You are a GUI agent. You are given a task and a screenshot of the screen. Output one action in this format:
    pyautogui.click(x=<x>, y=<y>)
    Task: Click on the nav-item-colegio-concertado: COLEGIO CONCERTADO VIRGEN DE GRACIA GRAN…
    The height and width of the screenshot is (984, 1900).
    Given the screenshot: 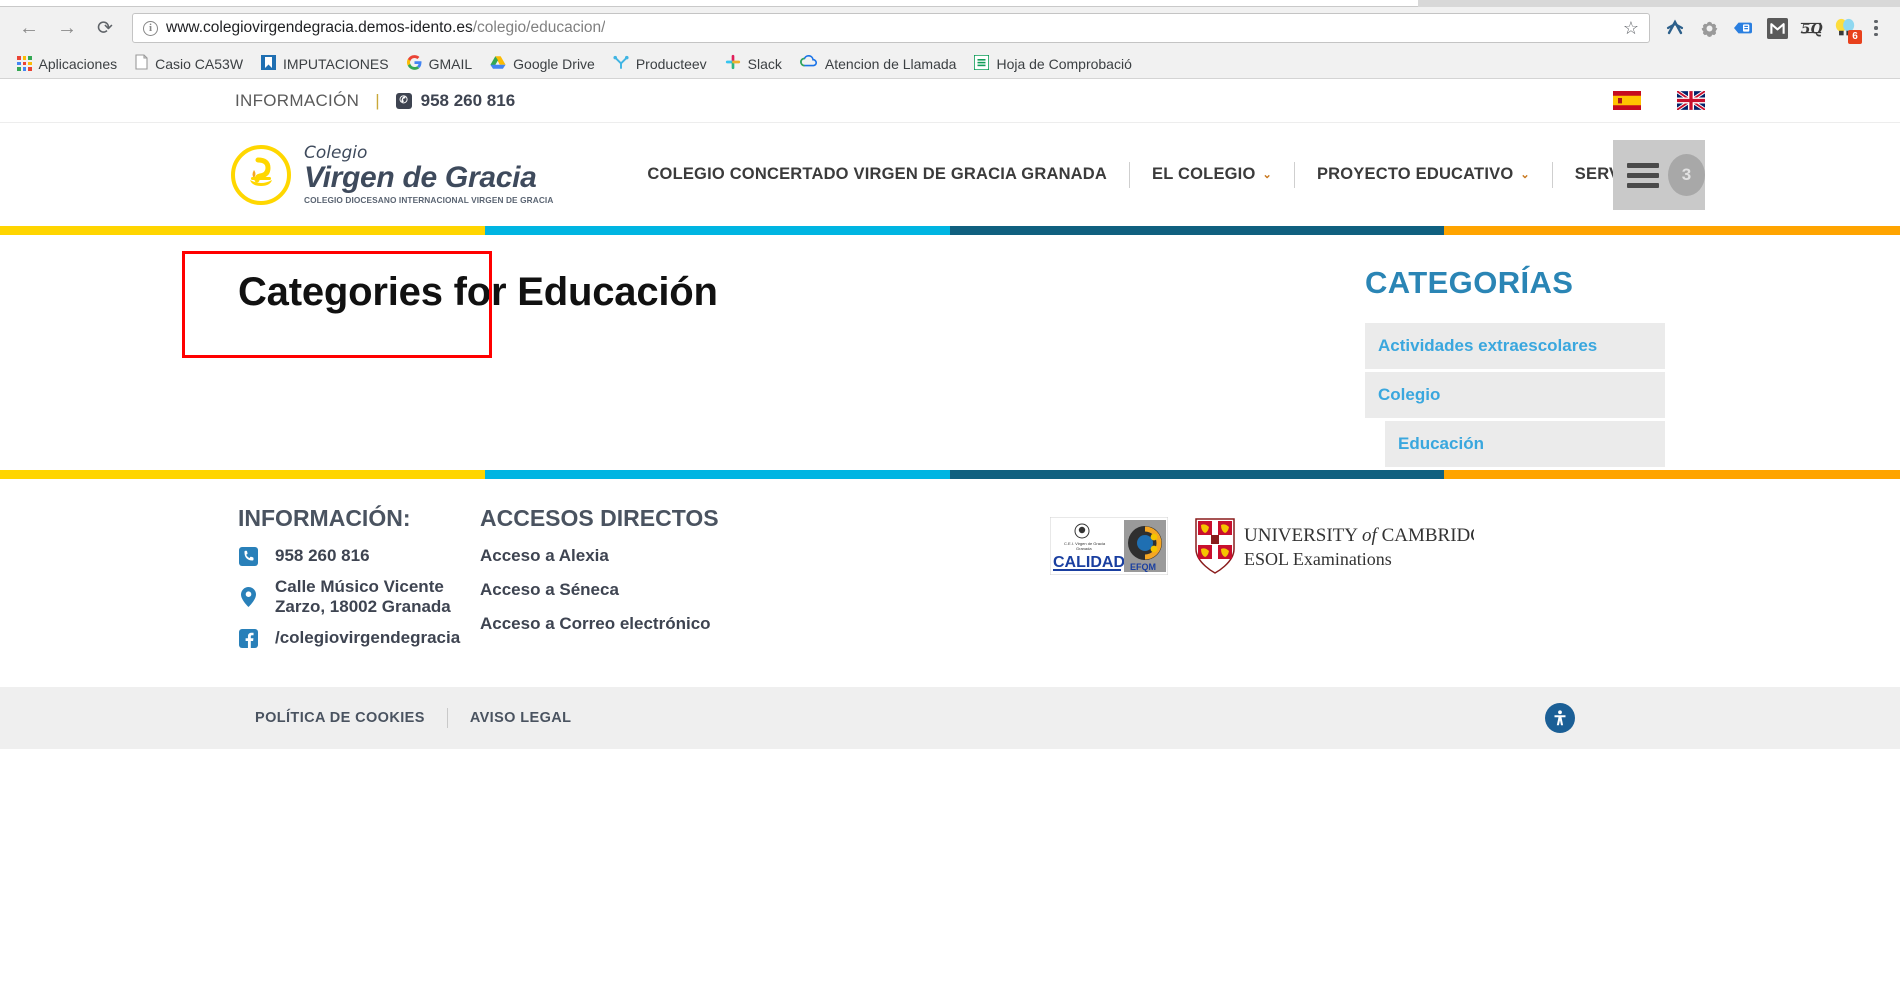 What is the action you would take?
    pyautogui.click(x=877, y=174)
    